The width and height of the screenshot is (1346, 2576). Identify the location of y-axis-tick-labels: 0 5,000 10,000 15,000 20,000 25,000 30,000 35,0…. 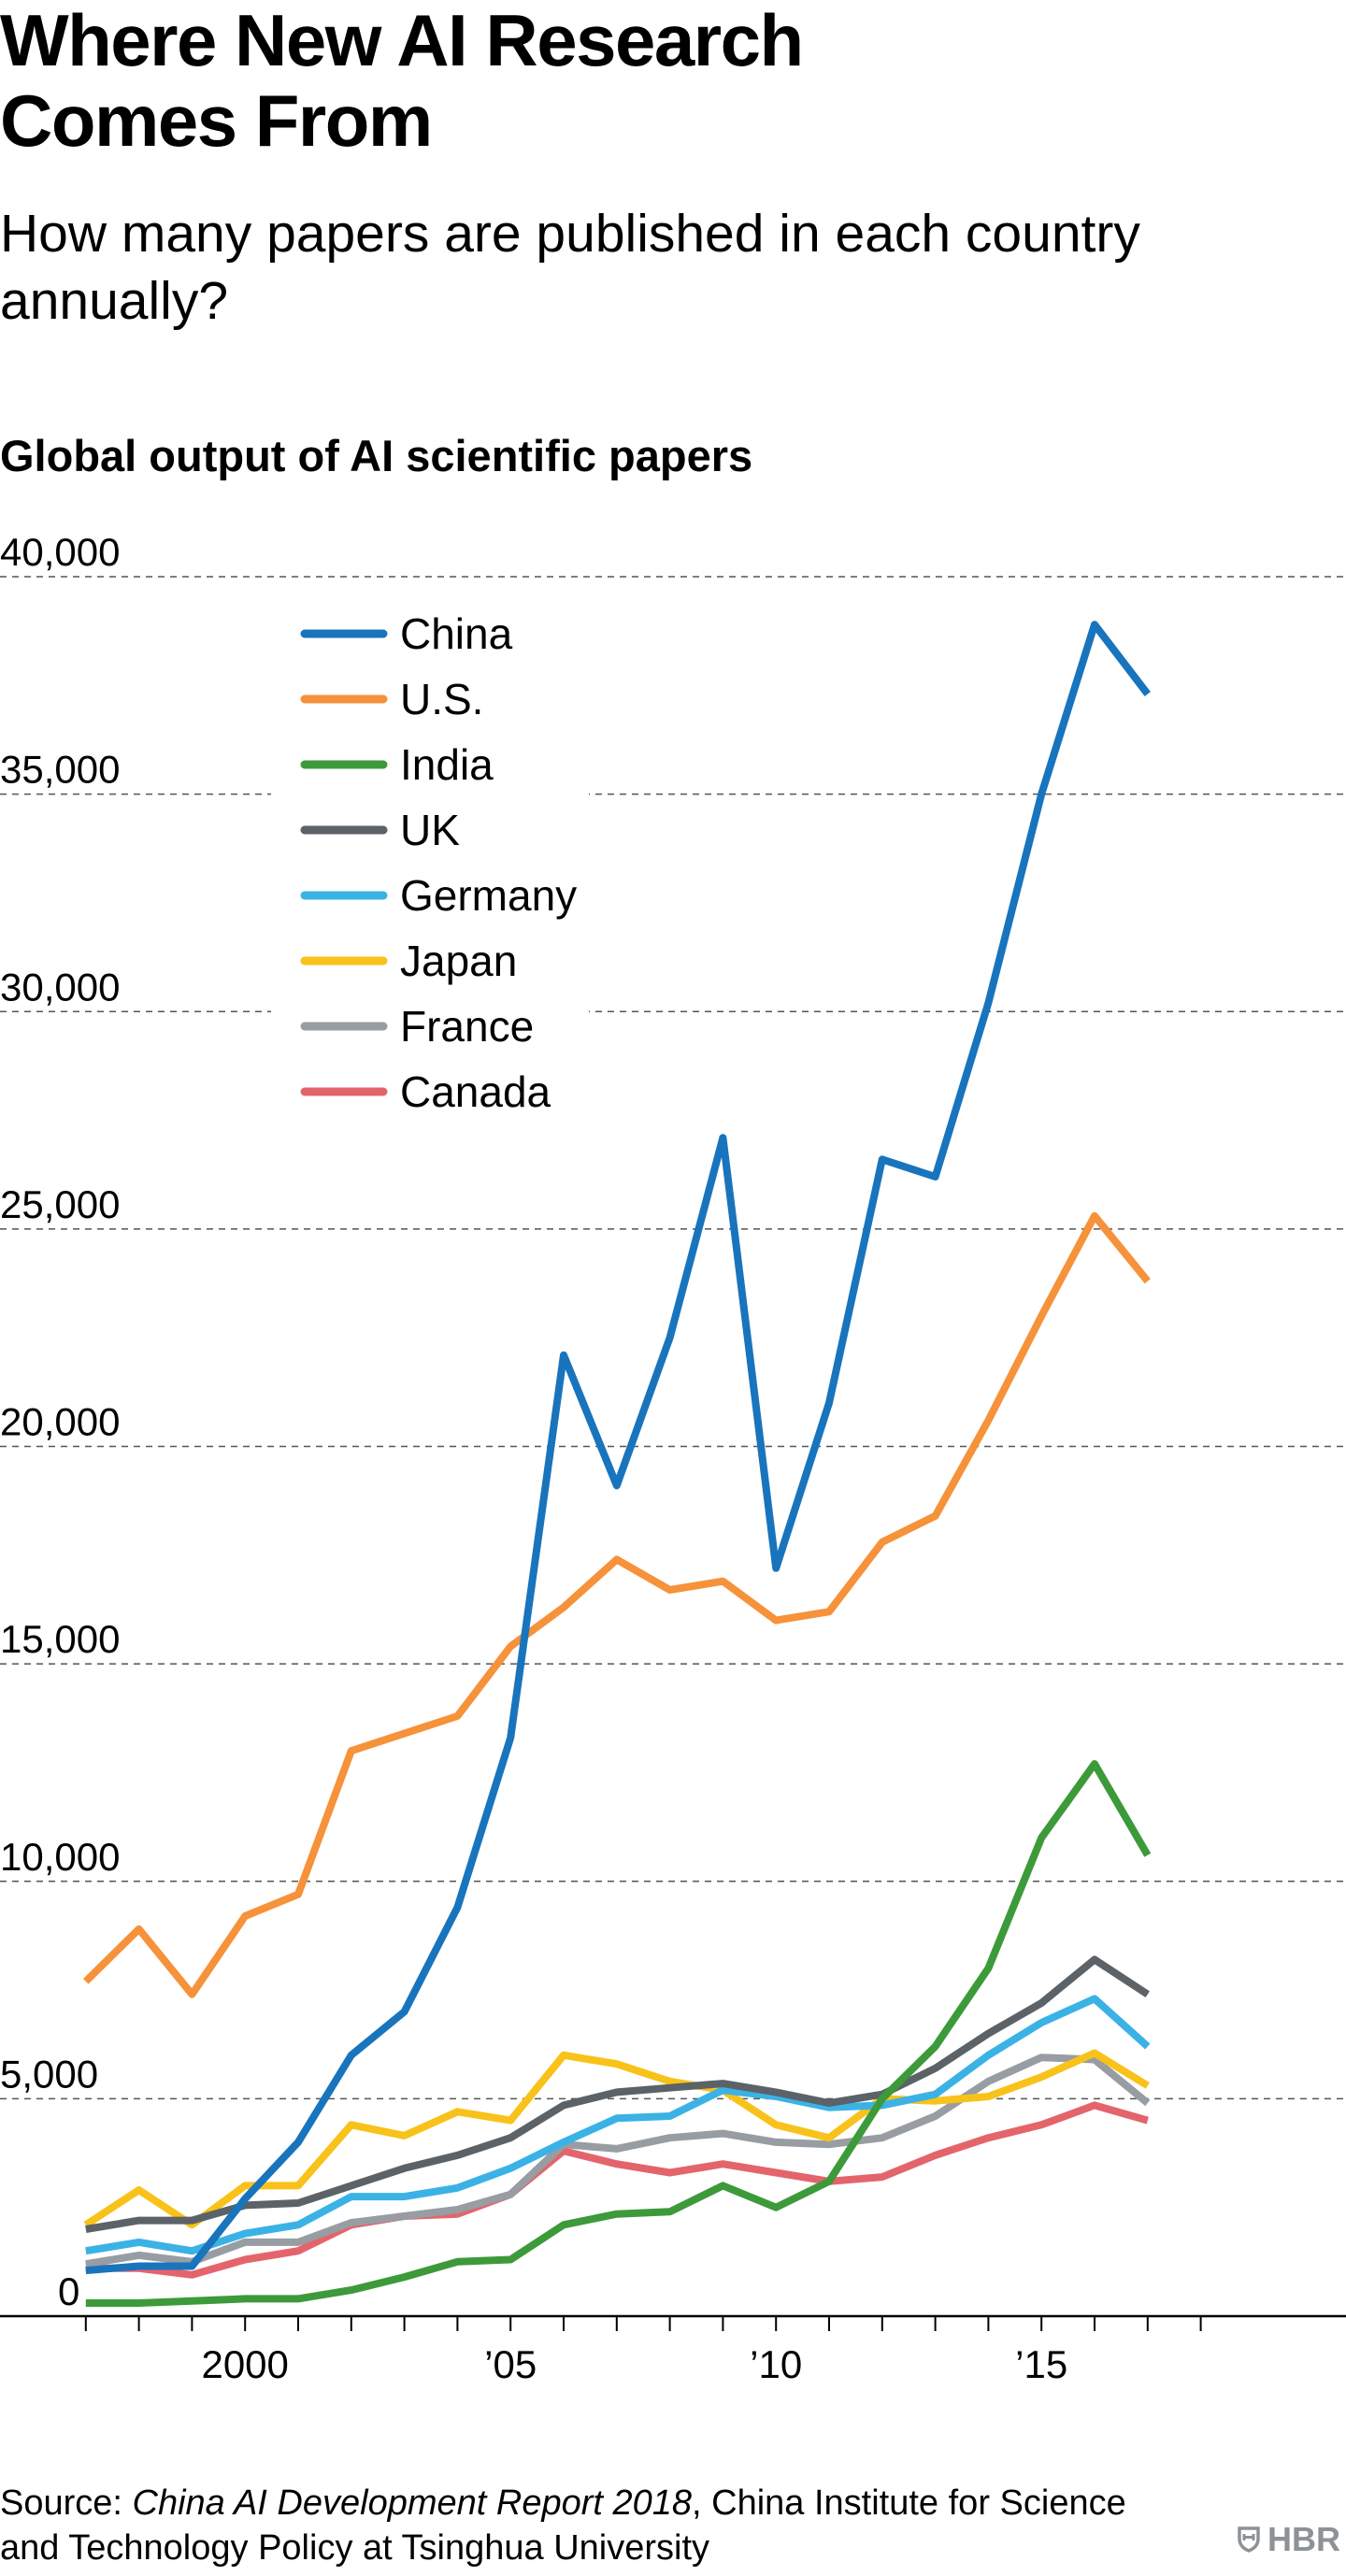
(60, 1421).